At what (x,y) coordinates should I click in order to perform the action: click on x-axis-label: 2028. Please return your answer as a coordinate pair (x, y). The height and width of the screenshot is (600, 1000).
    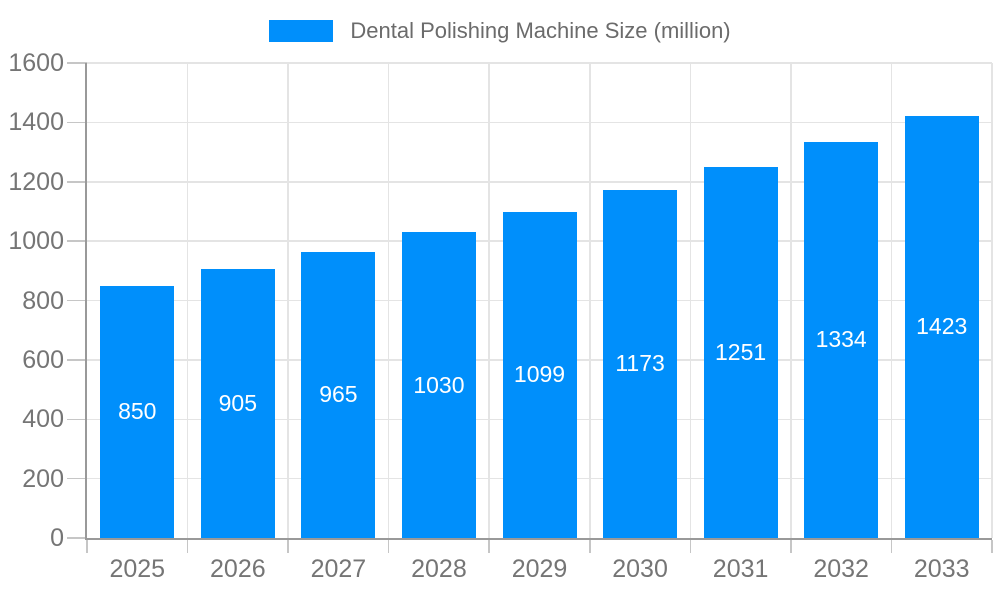
    Looking at the image, I should click on (439, 569).